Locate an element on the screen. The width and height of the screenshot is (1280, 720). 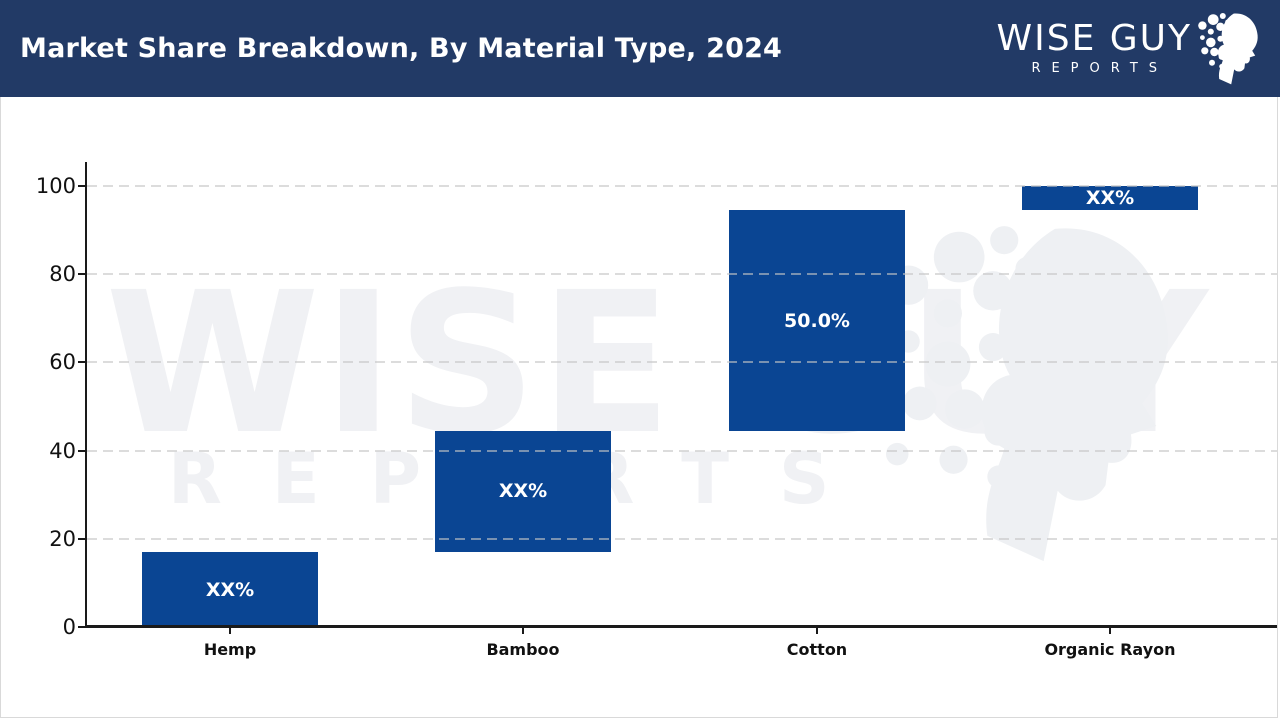
bar-value-label: 50.0% is located at coordinates (817, 320).